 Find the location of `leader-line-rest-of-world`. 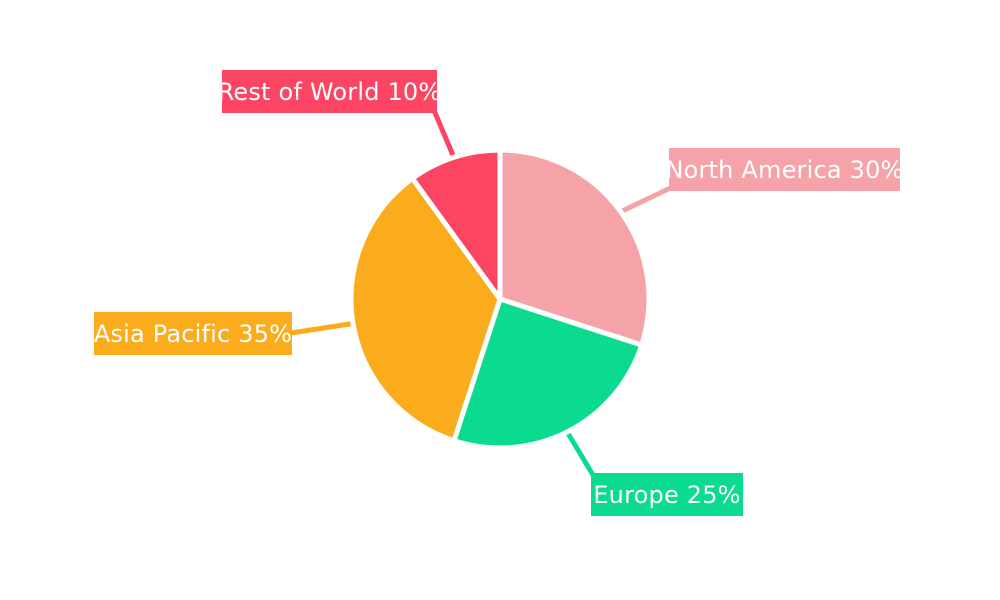

leader-line-rest-of-world is located at coordinates (444, 134).